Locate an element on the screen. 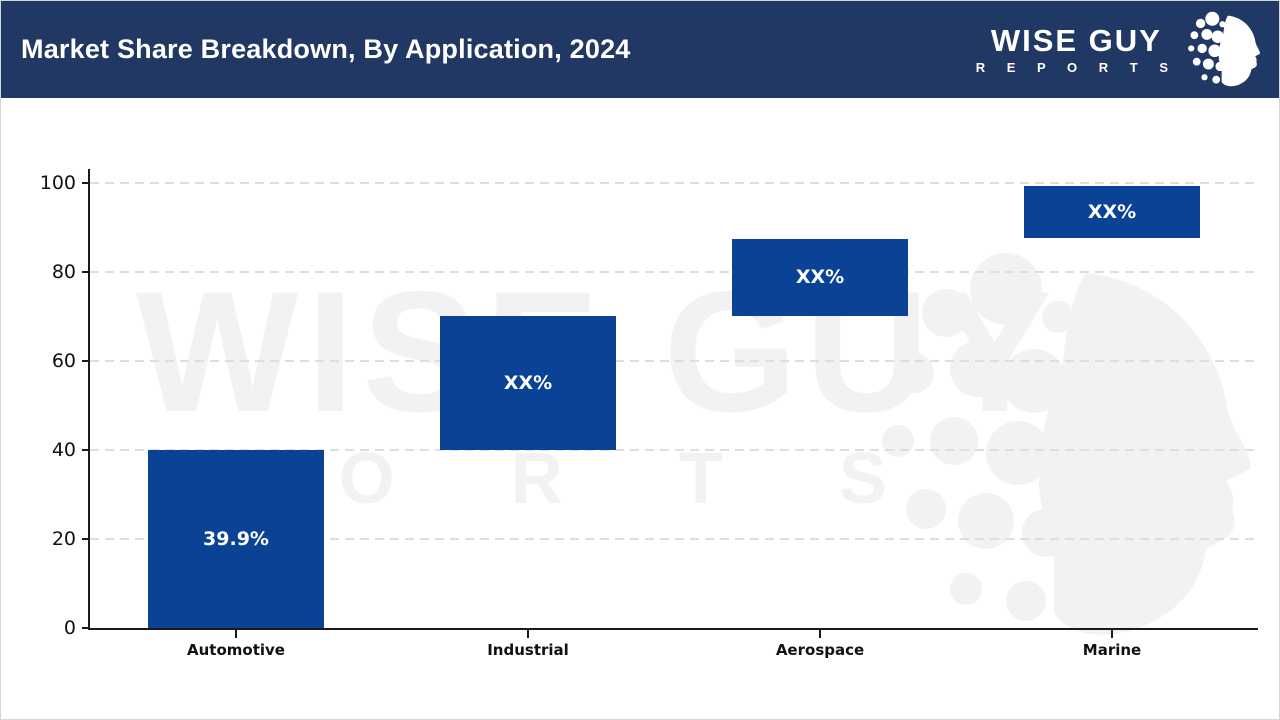 The image size is (1280, 720). y-axis-line is located at coordinates (89, 399).